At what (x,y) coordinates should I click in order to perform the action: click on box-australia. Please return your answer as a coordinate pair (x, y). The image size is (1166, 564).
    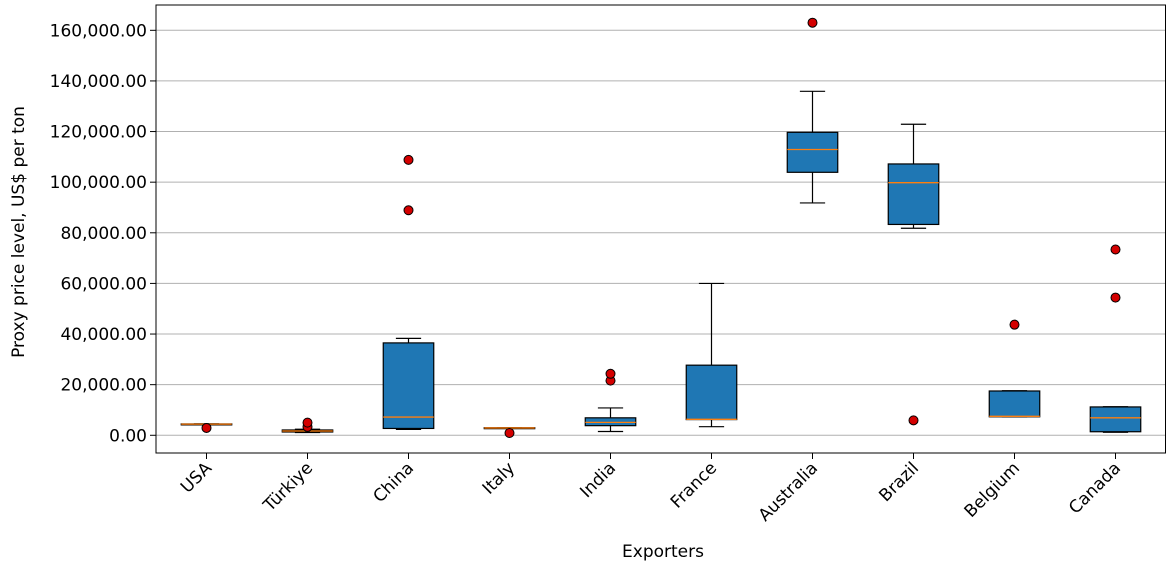
    Looking at the image, I should click on (812, 110).